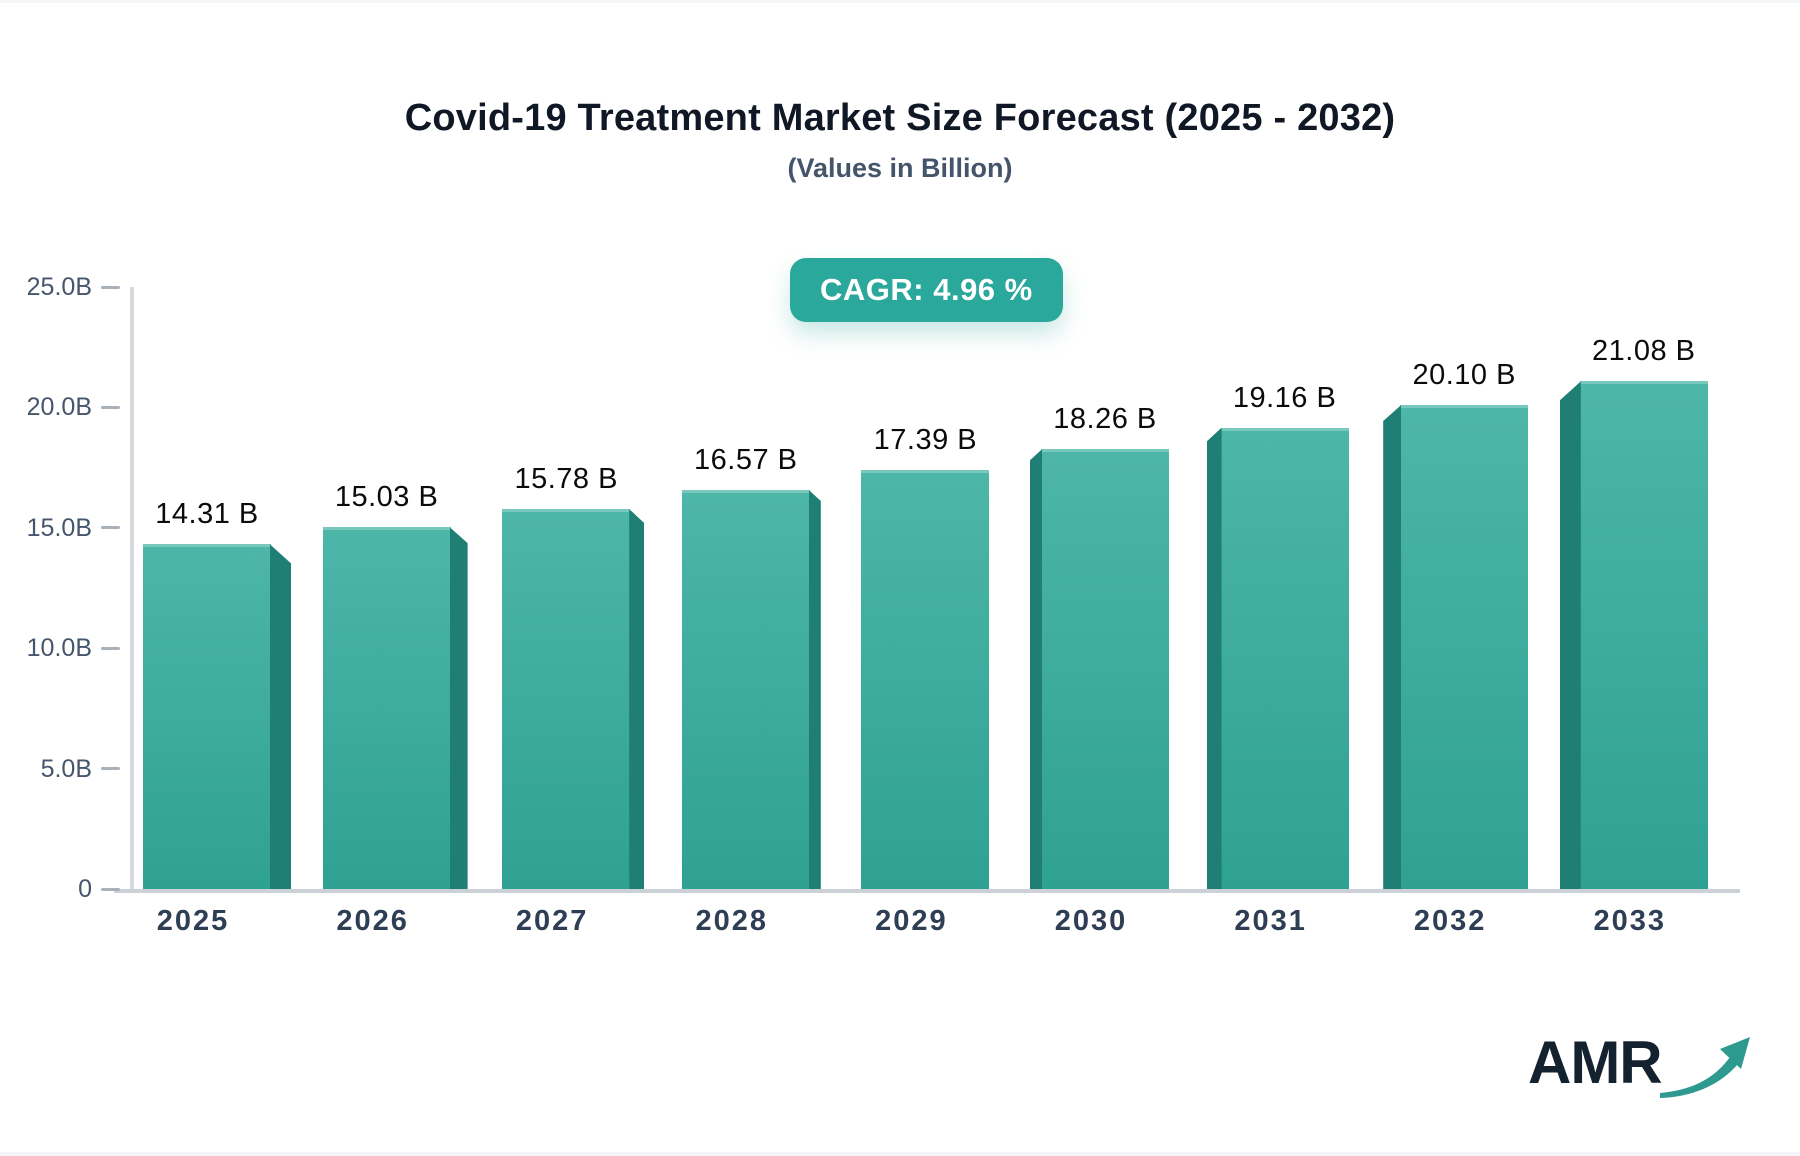  Describe the element at coordinates (386, 708) in the screenshot. I see `bar-2026` at that location.